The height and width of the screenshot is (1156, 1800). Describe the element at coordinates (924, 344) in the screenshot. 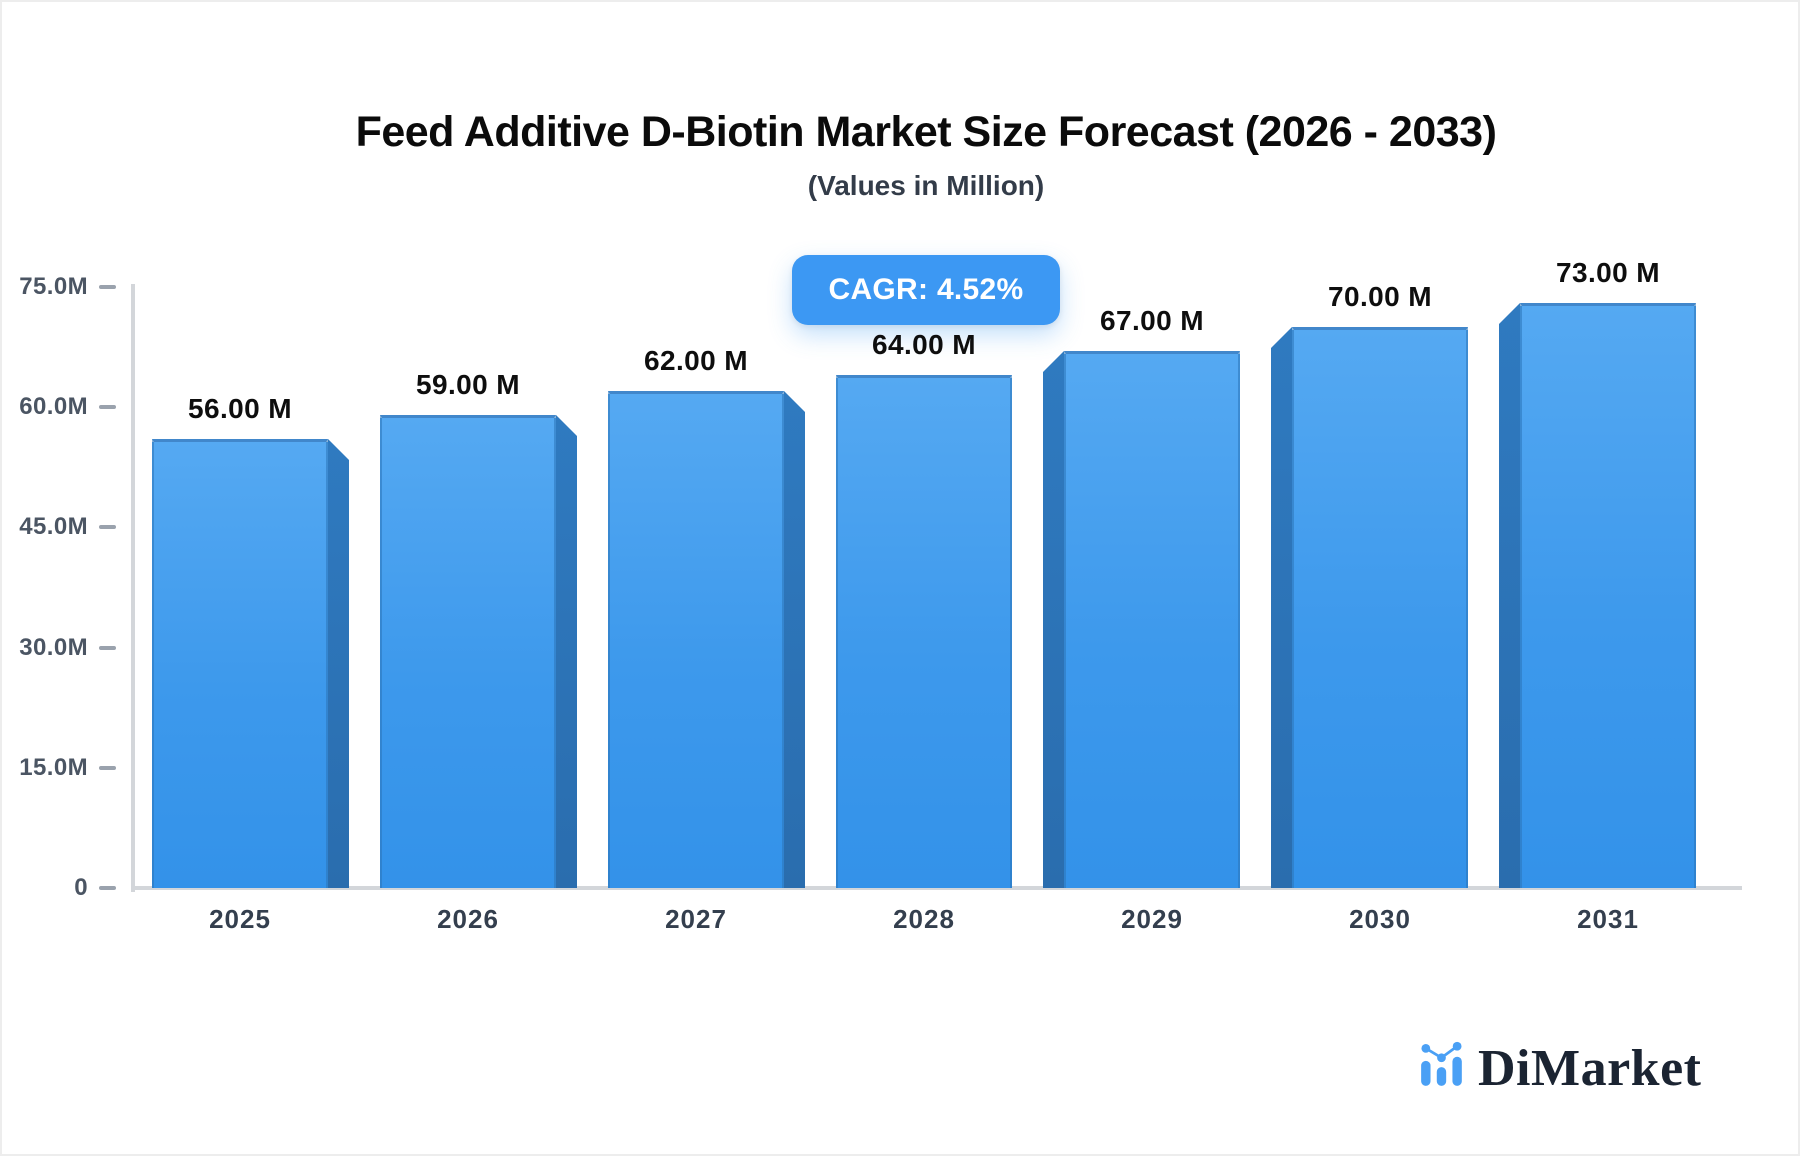

I see `bar-value-label: 64.00 M` at that location.